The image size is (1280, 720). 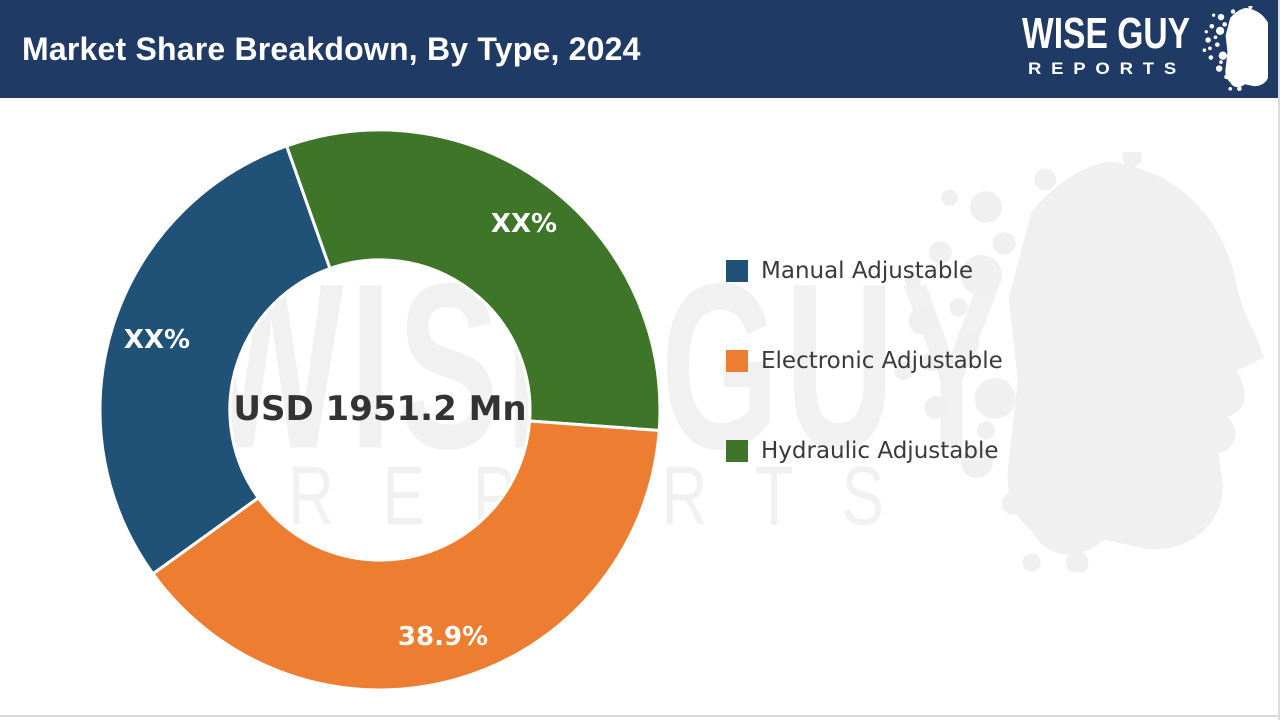 What do you see at coordinates (737, 360) in the screenshot?
I see `legend-swatch-electronic` at bounding box center [737, 360].